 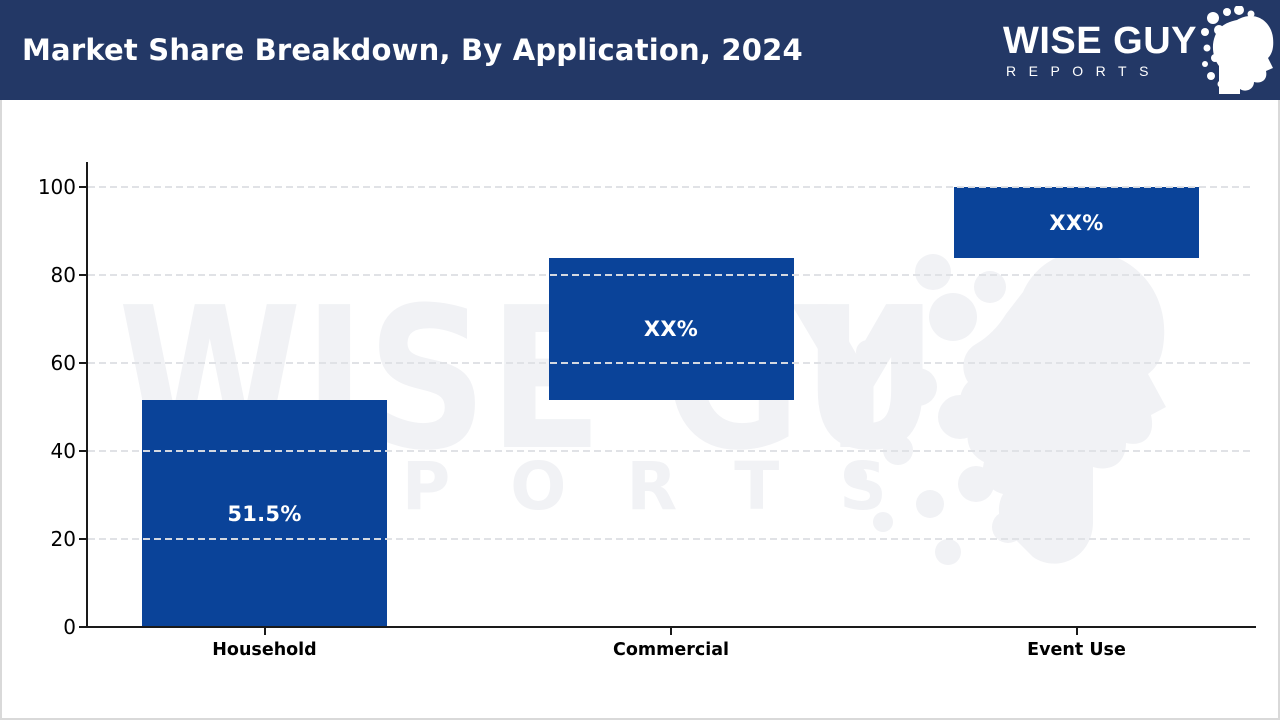 I want to click on x-axis-line, so click(x=671, y=627).